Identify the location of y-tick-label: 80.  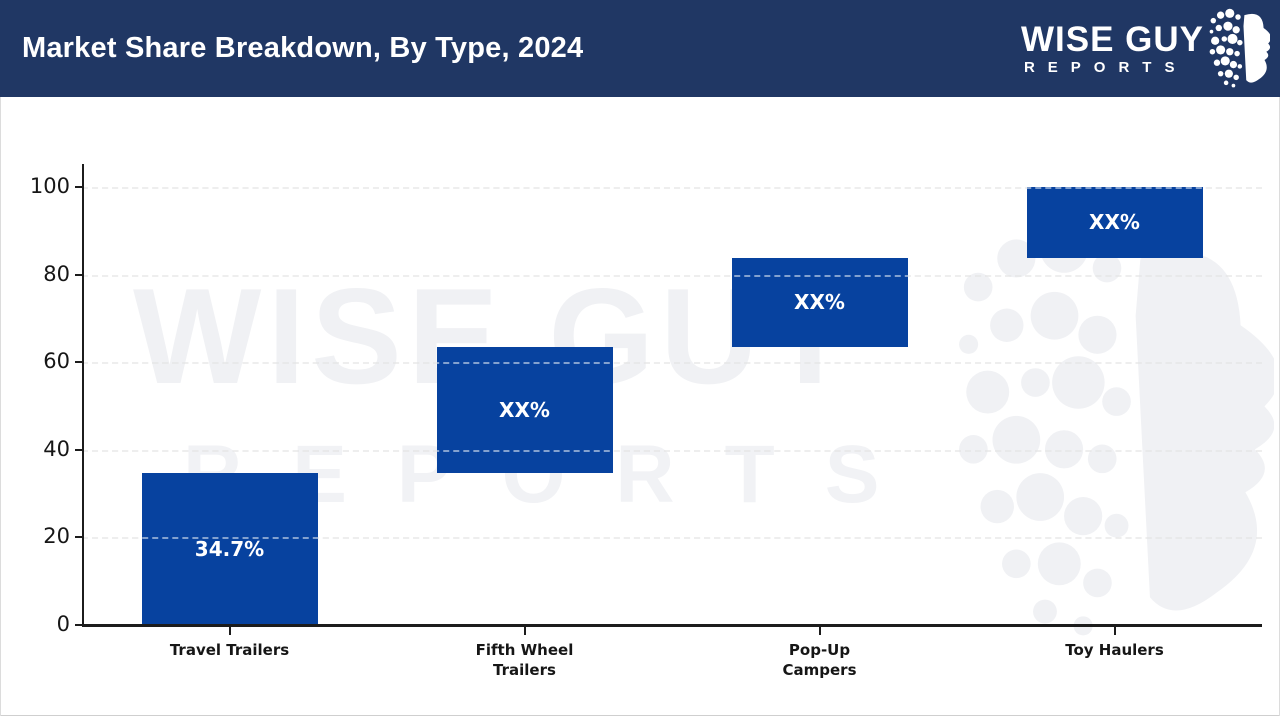
(56, 273).